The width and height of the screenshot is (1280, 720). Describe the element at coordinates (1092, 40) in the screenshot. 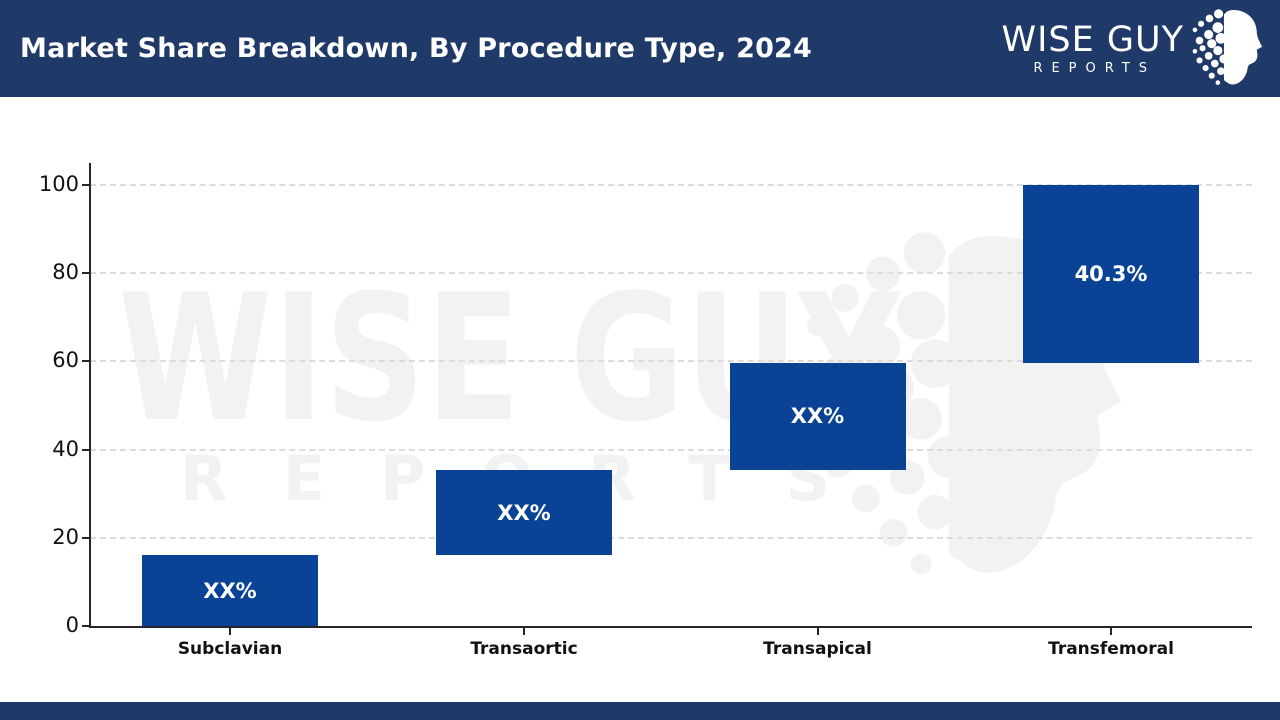

I see `logo-brand-text: WISE GUY` at that location.